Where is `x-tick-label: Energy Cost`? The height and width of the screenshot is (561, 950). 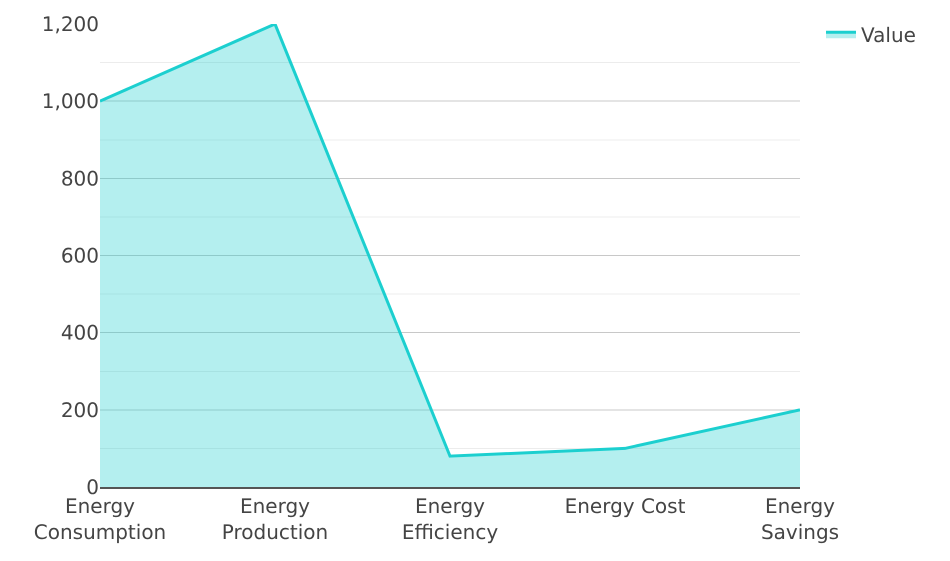 x-tick-label: Energy Cost is located at coordinates (625, 506).